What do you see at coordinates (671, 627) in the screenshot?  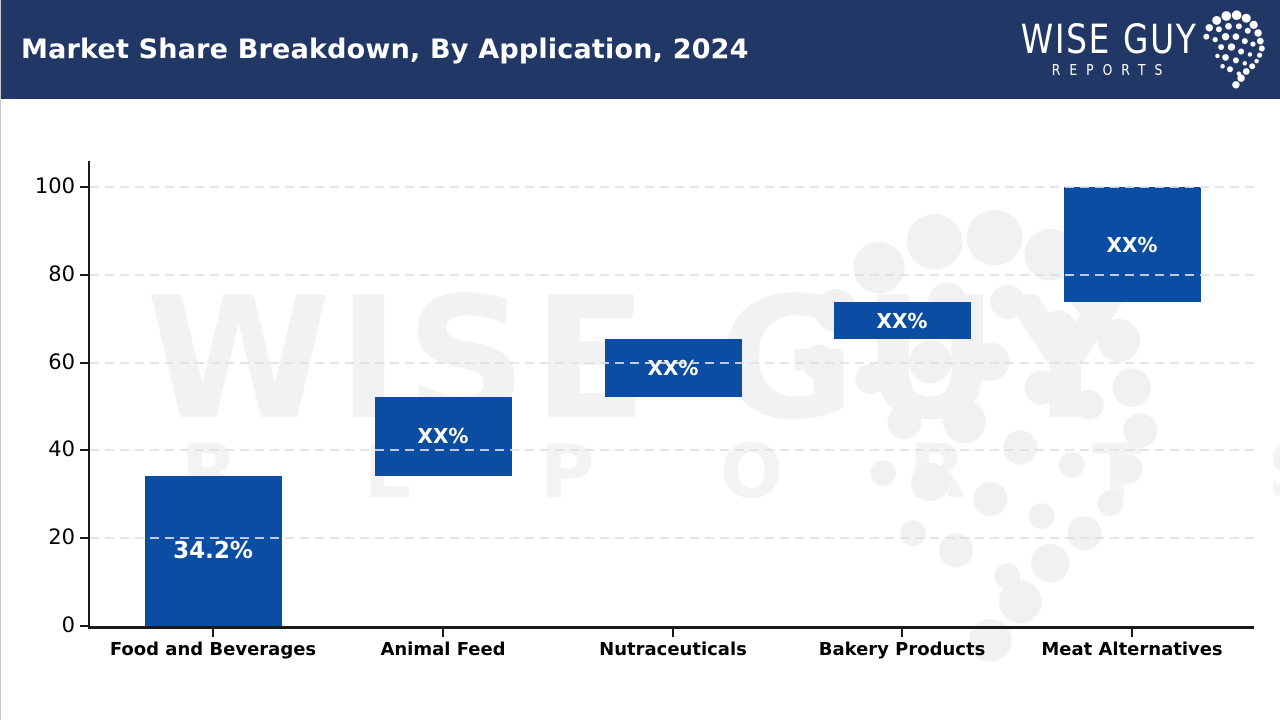 I see `x-axis-line` at bounding box center [671, 627].